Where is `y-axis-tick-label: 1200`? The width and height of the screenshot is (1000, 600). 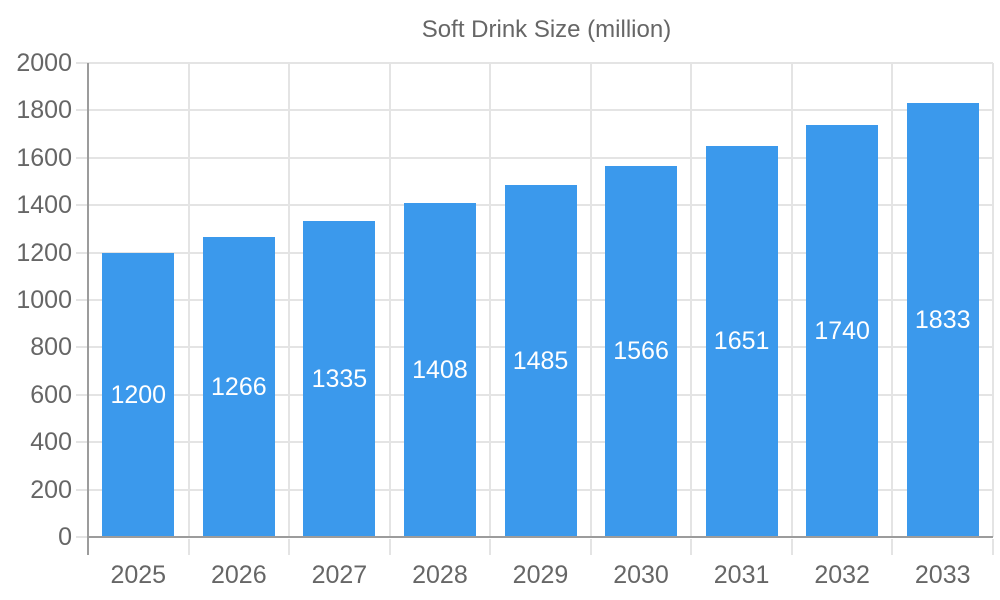
y-axis-tick-label: 1200 is located at coordinates (44, 252).